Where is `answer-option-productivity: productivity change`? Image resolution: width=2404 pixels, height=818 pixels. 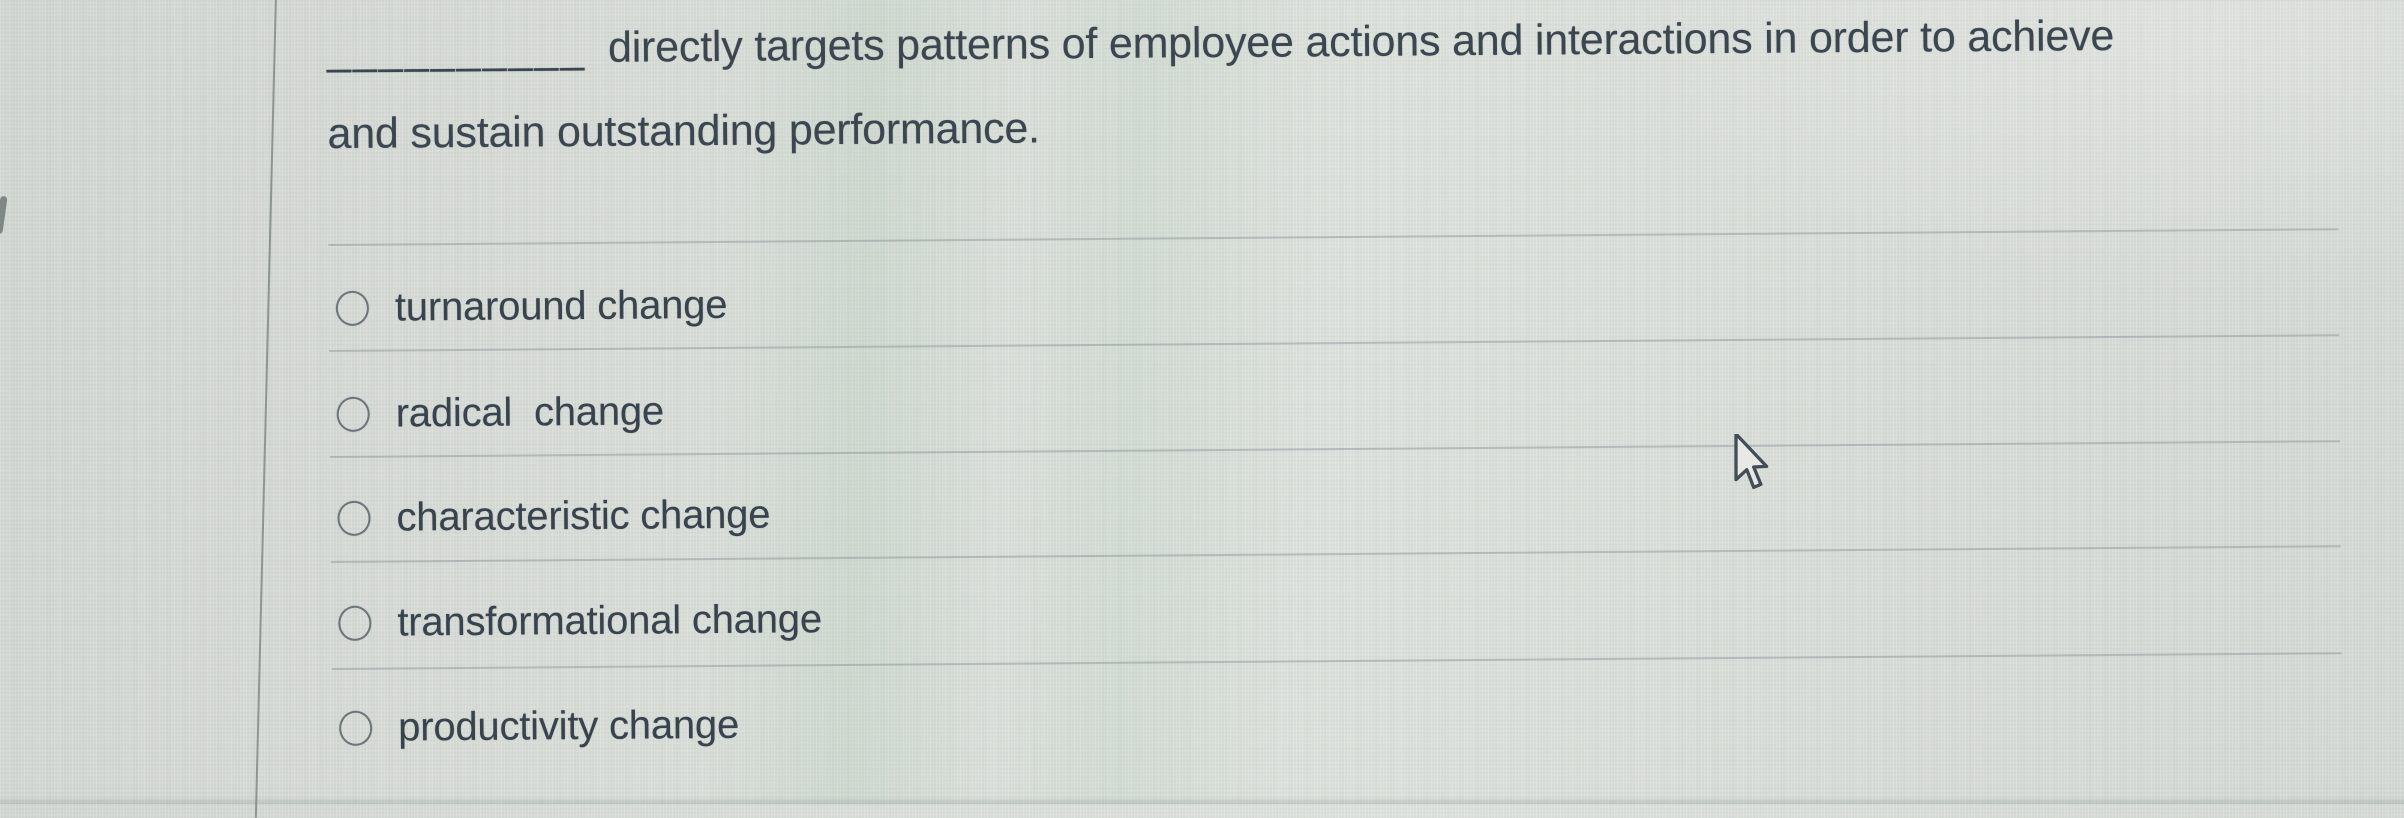 answer-option-productivity: productivity change is located at coordinates (539, 727).